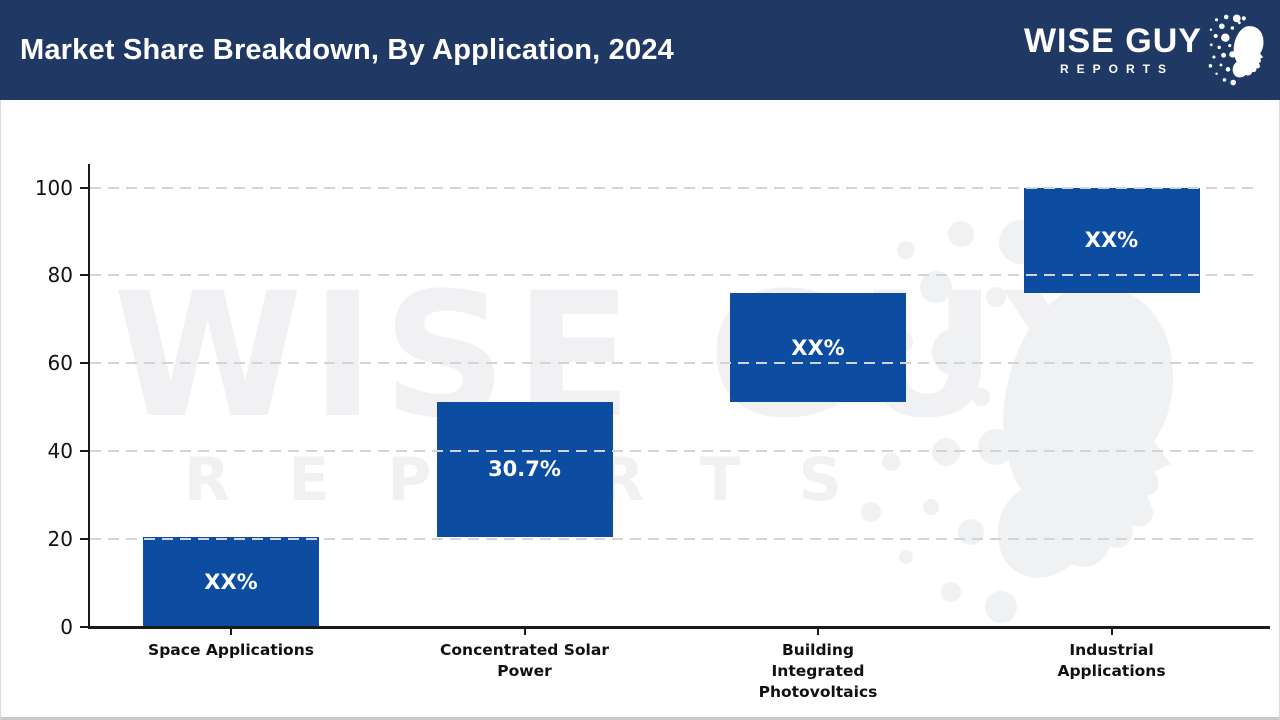  I want to click on y-tick-label: 0, so click(66, 627).